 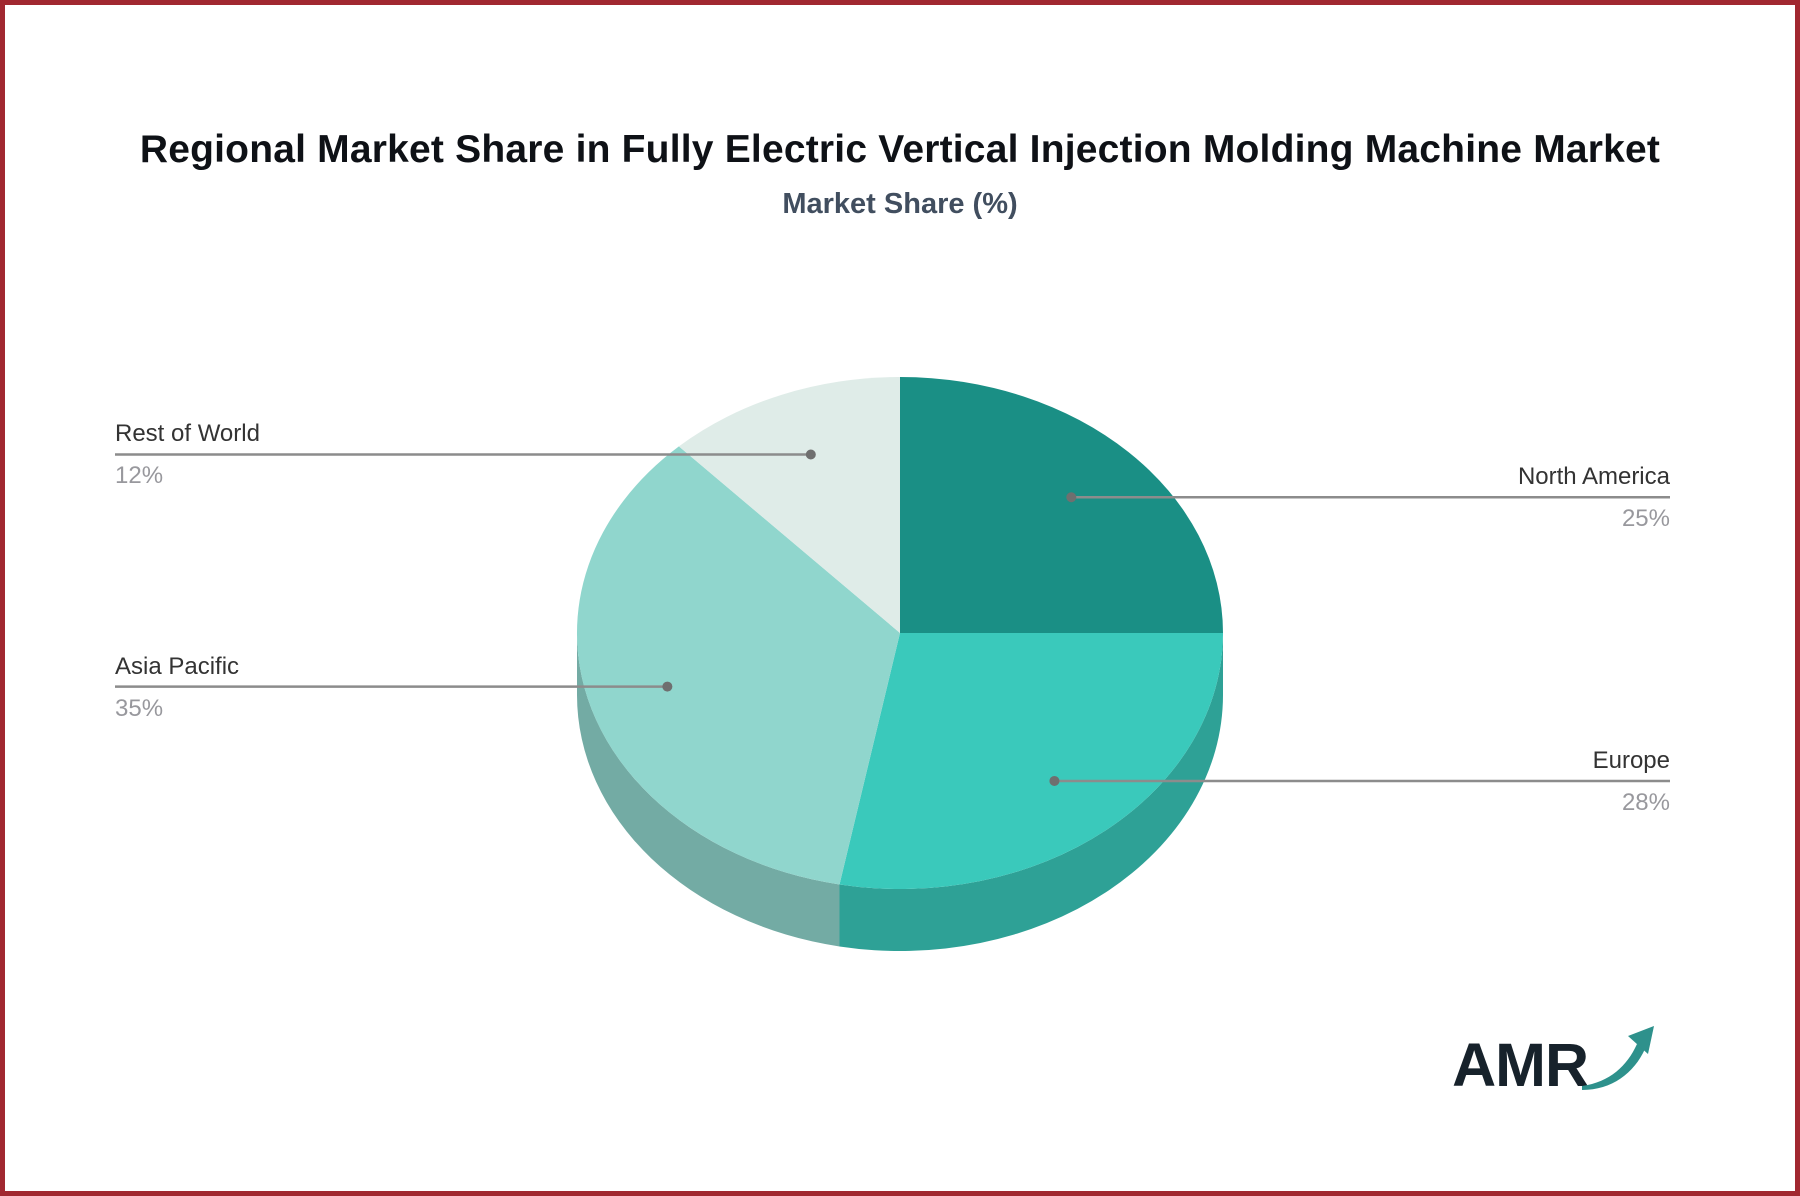 What do you see at coordinates (1061, 505) in the screenshot?
I see `pie-slice-north-america` at bounding box center [1061, 505].